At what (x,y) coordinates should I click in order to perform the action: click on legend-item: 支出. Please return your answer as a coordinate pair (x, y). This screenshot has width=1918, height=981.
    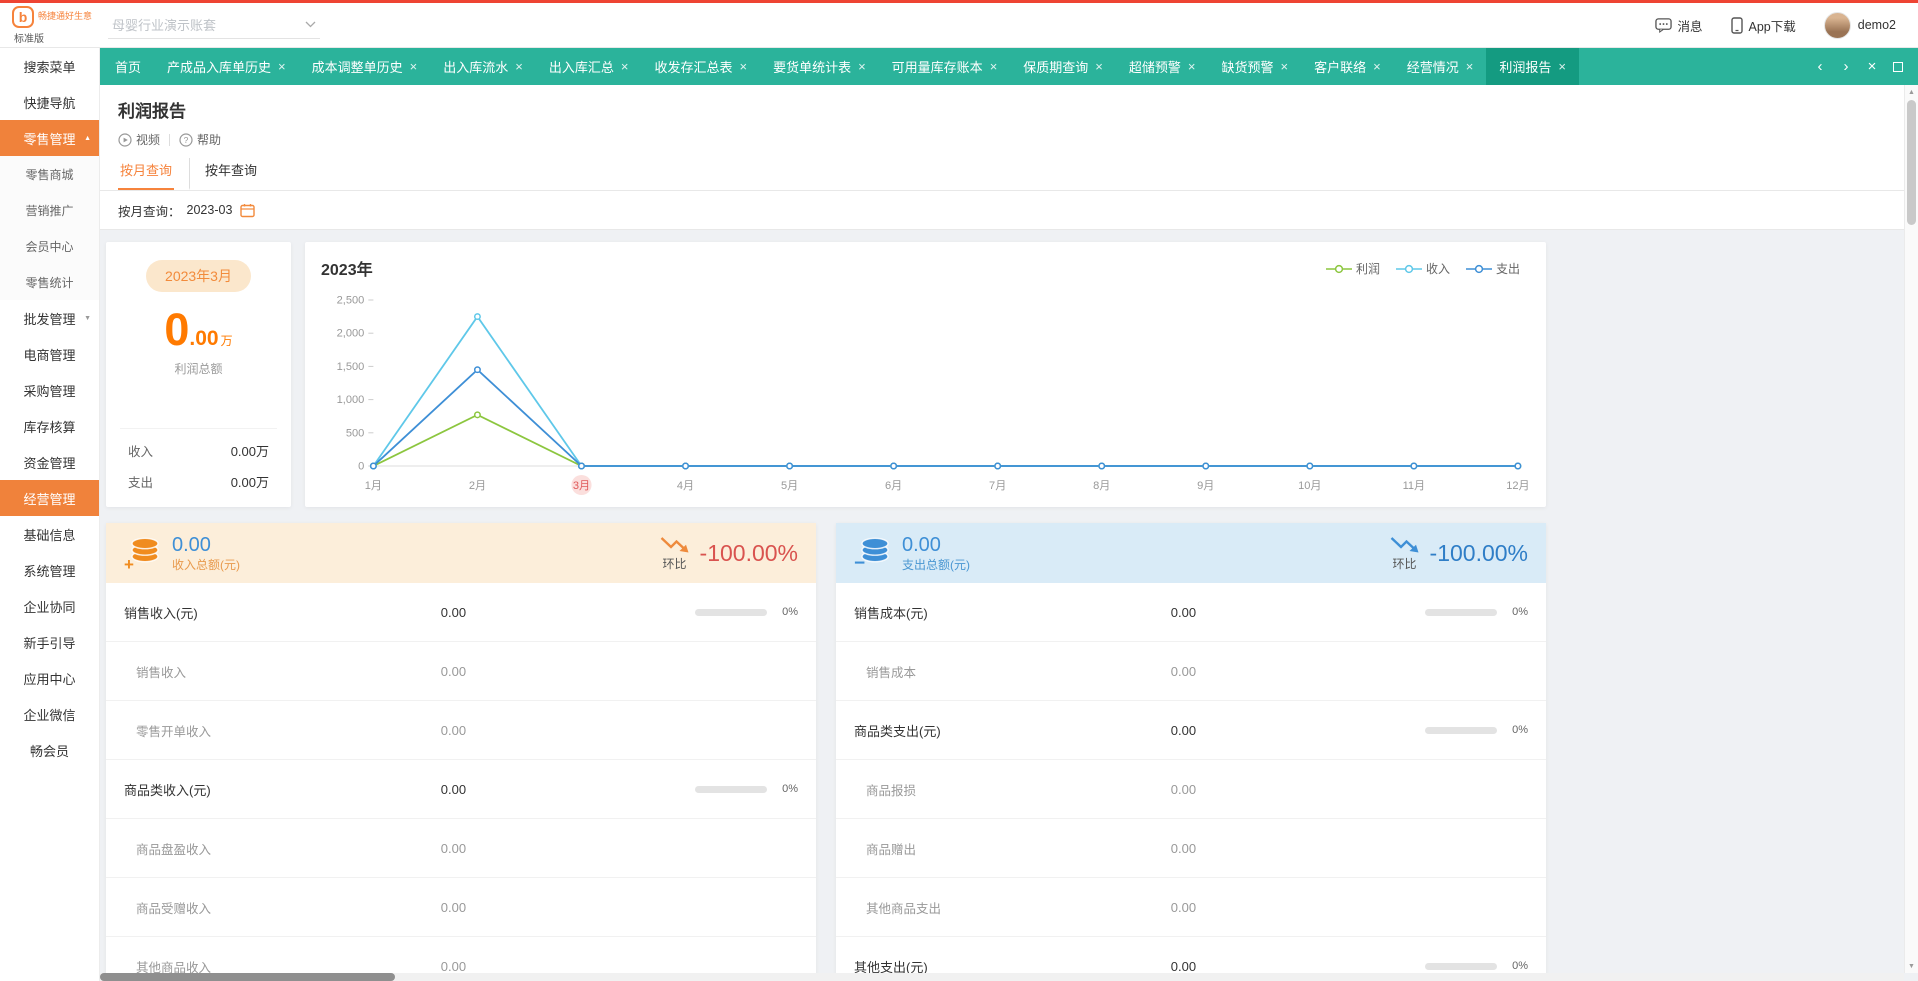
    Looking at the image, I should click on (1492, 268).